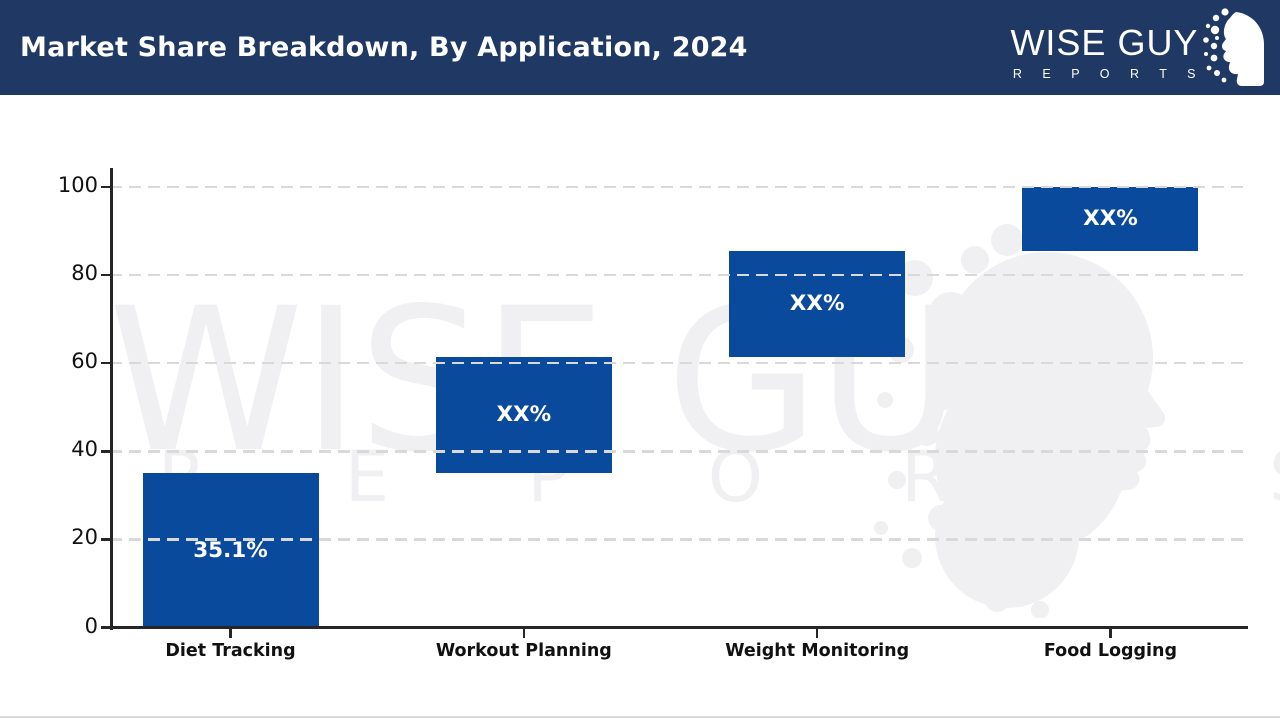 The image size is (1280, 720). I want to click on y-tick-label: 100, so click(77, 185).